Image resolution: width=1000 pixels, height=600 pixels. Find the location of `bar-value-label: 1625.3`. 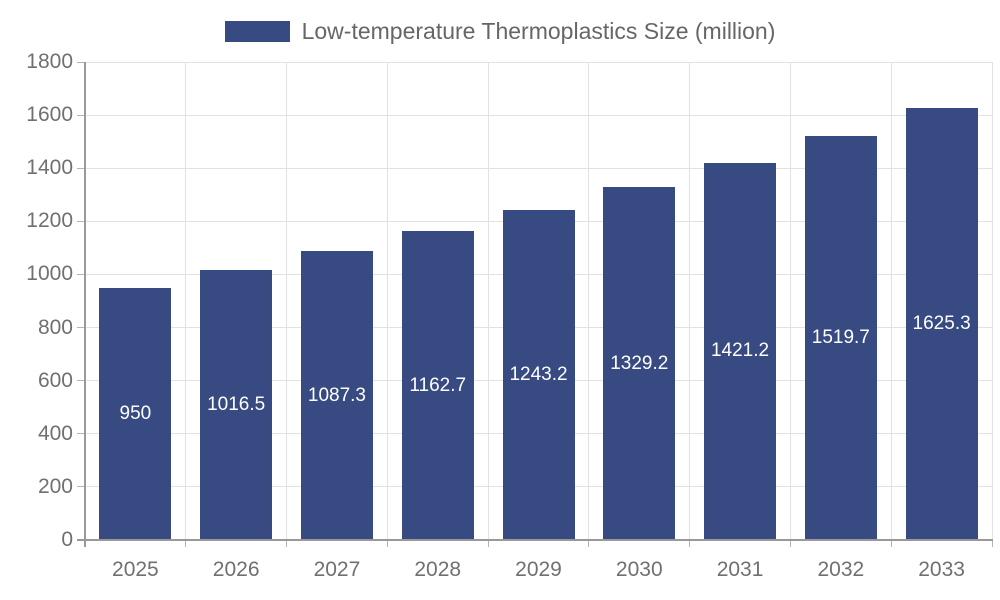

bar-value-label: 1625.3 is located at coordinates (941, 324).